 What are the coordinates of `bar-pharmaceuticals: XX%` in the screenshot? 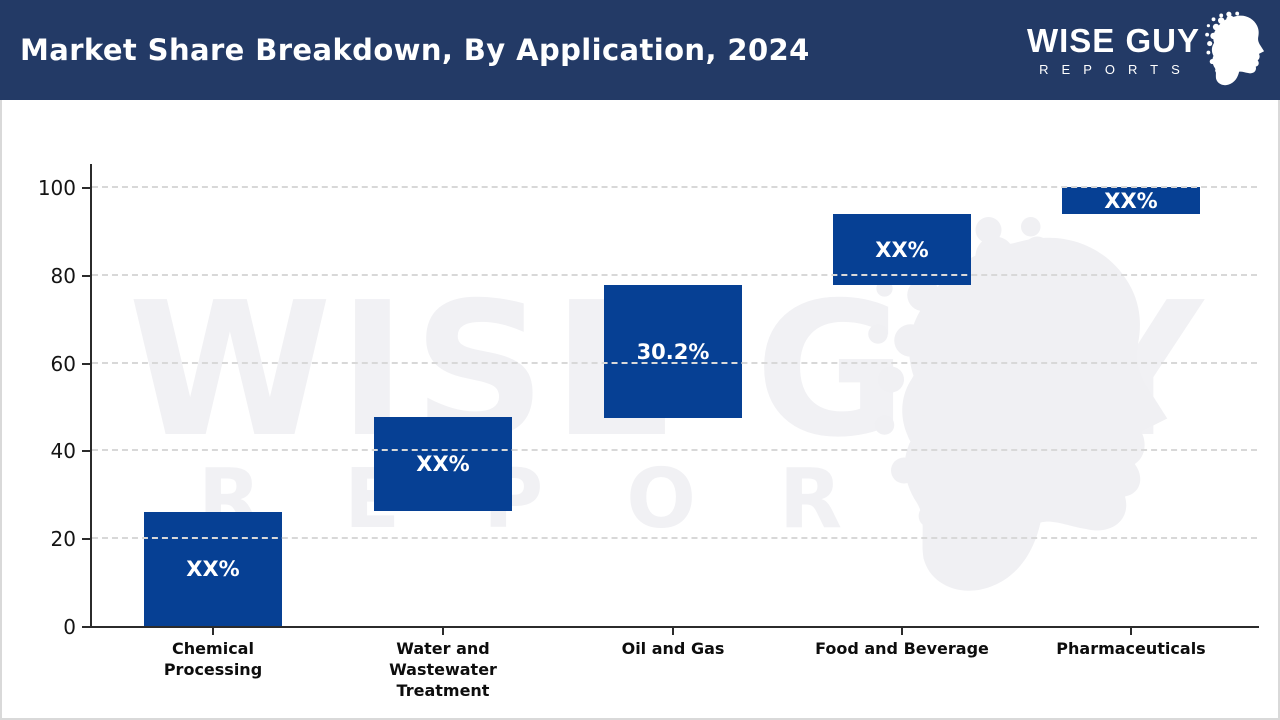 It's located at (1131, 200).